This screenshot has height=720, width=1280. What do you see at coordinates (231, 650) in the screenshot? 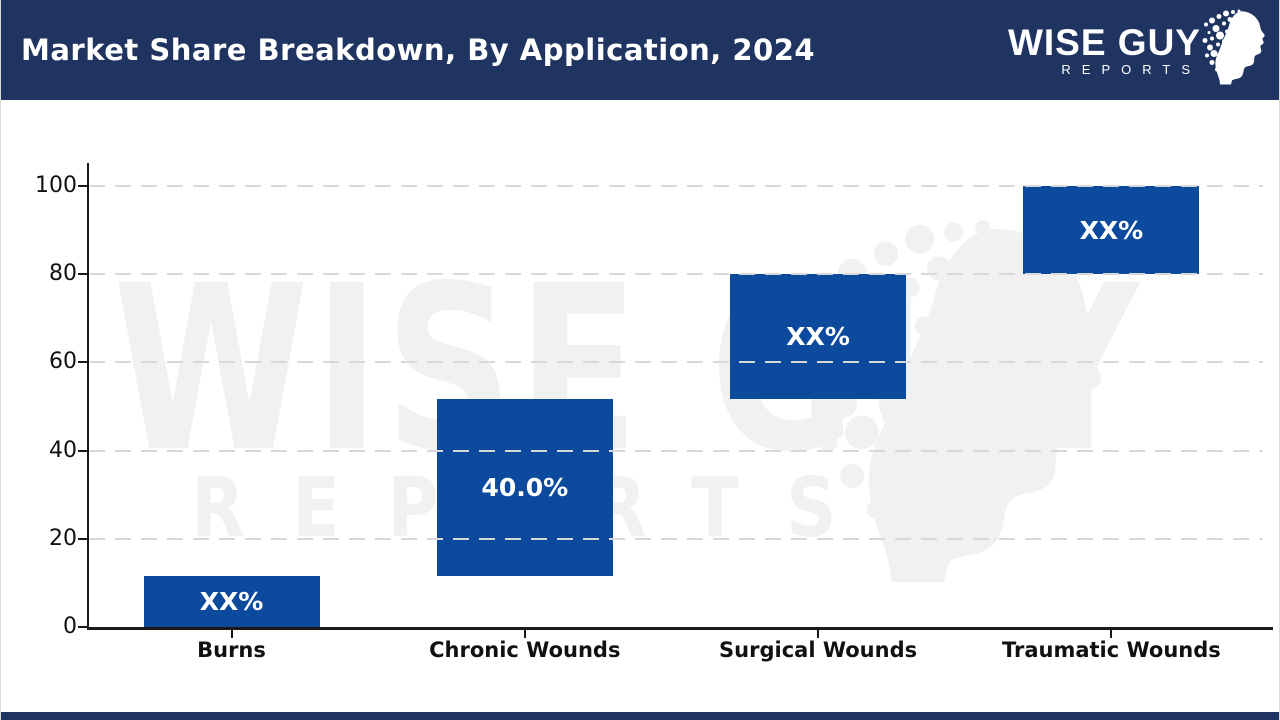
I see `x-axis-category-label: Burns` at bounding box center [231, 650].